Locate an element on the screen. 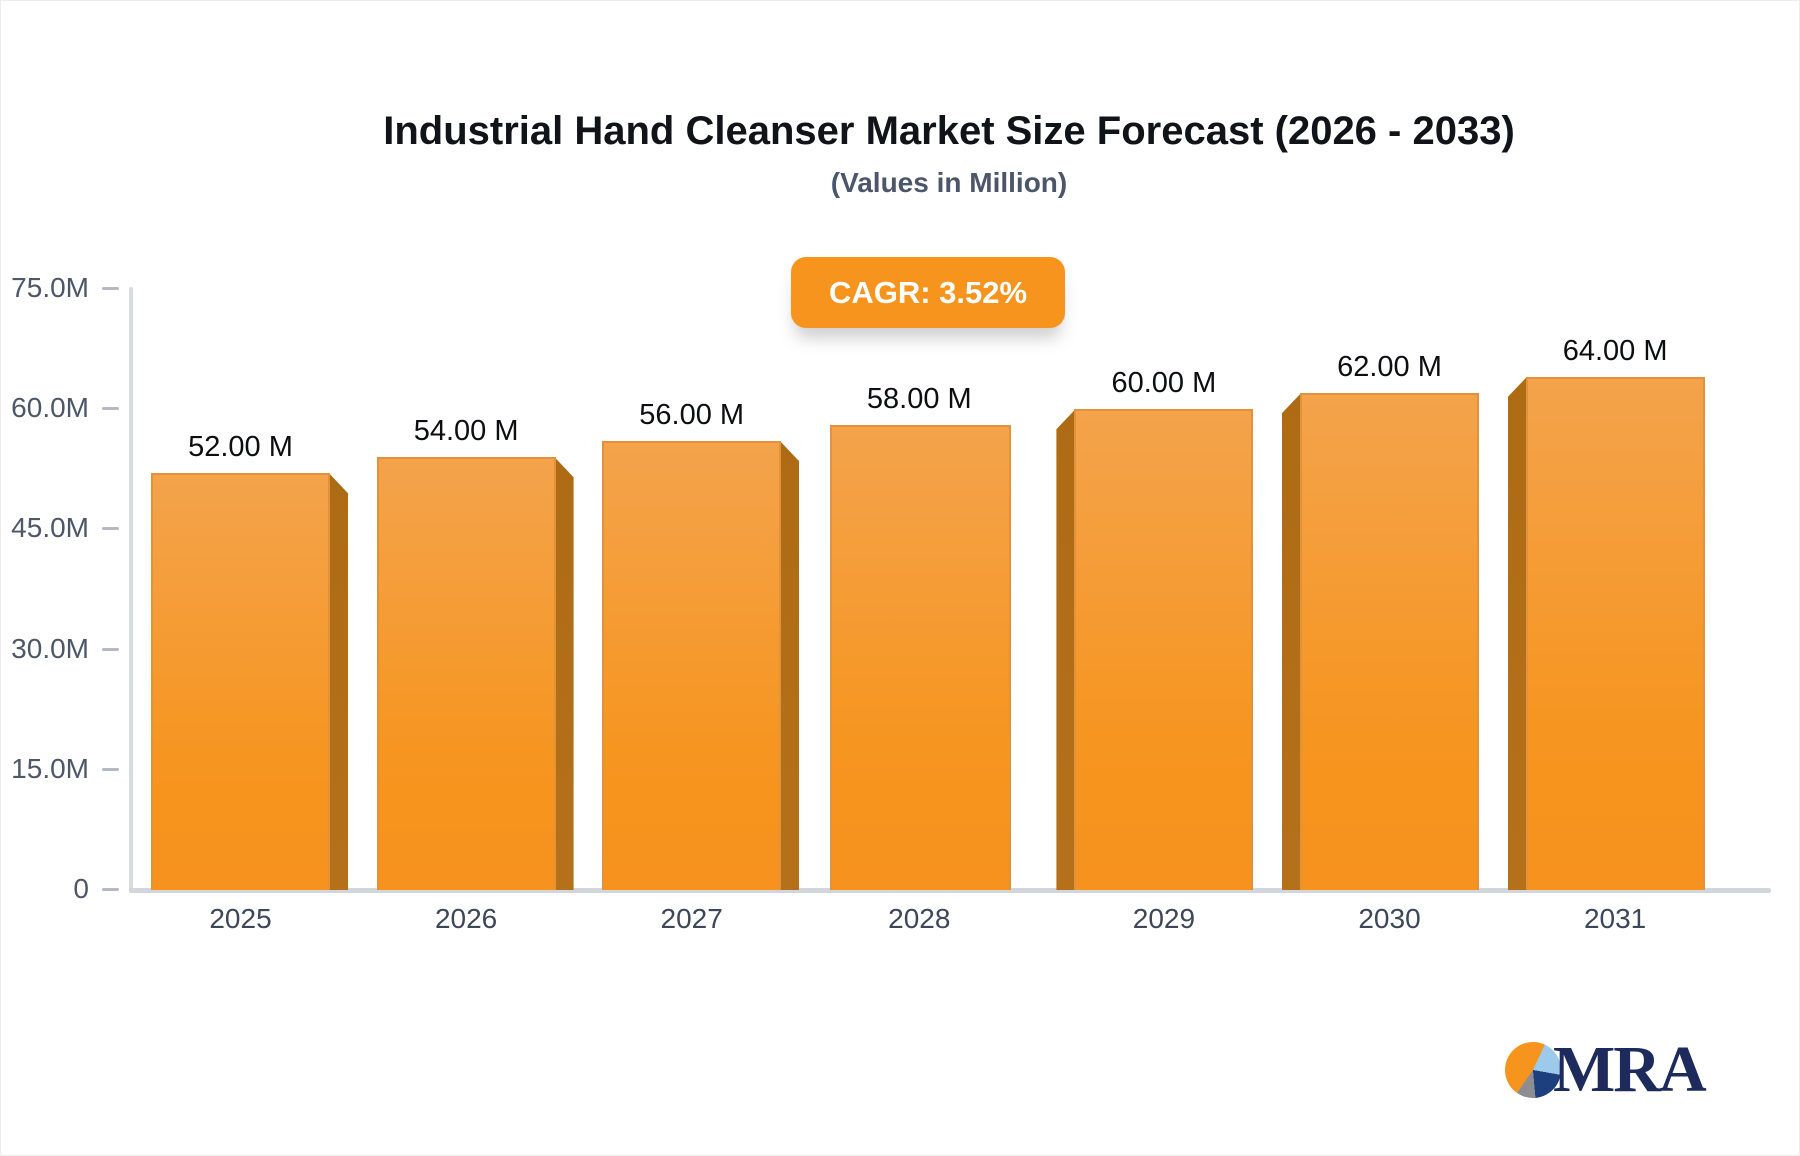  y-axis-tick-label: 45.0M is located at coordinates (50, 528).